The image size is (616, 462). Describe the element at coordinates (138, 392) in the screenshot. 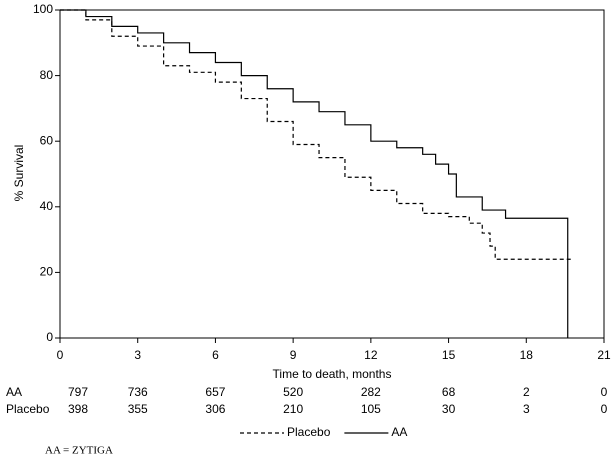

I see `risk-count: 736` at that location.